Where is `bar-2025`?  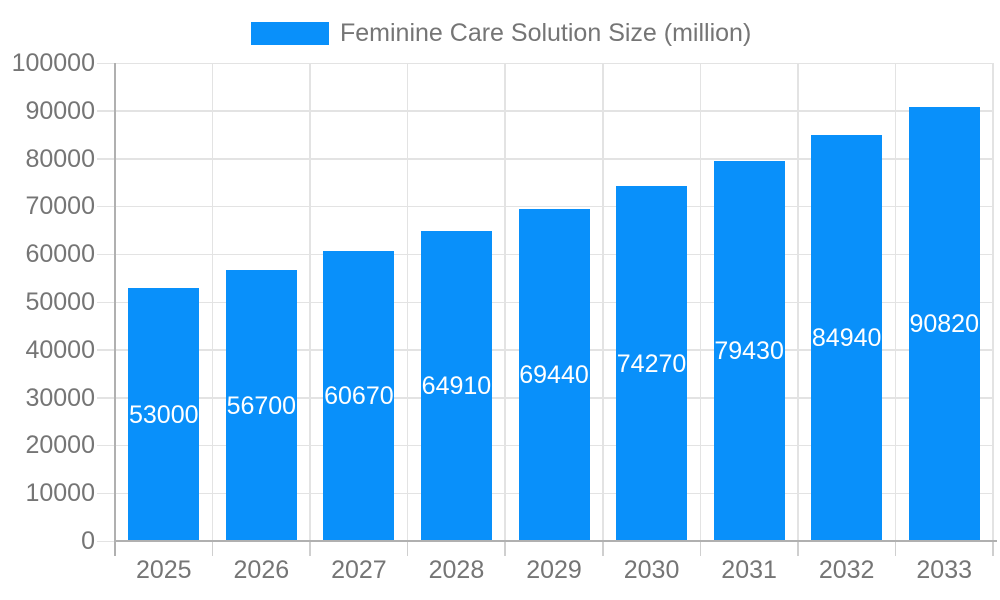 bar-2025 is located at coordinates (164, 414).